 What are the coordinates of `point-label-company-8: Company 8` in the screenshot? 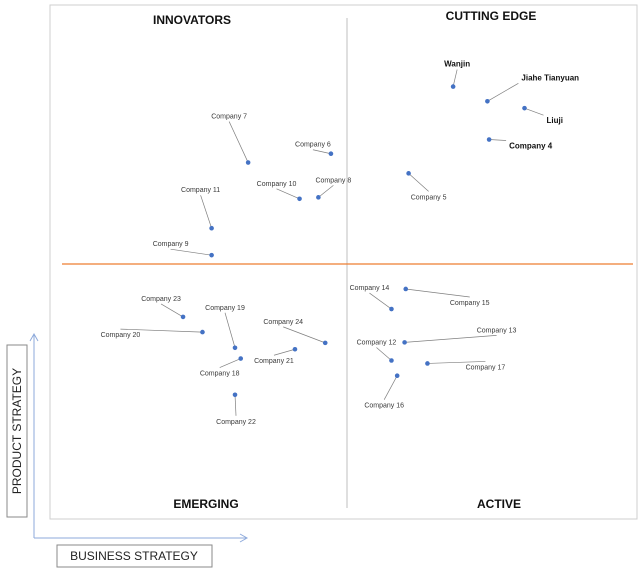 It's located at (333, 180).